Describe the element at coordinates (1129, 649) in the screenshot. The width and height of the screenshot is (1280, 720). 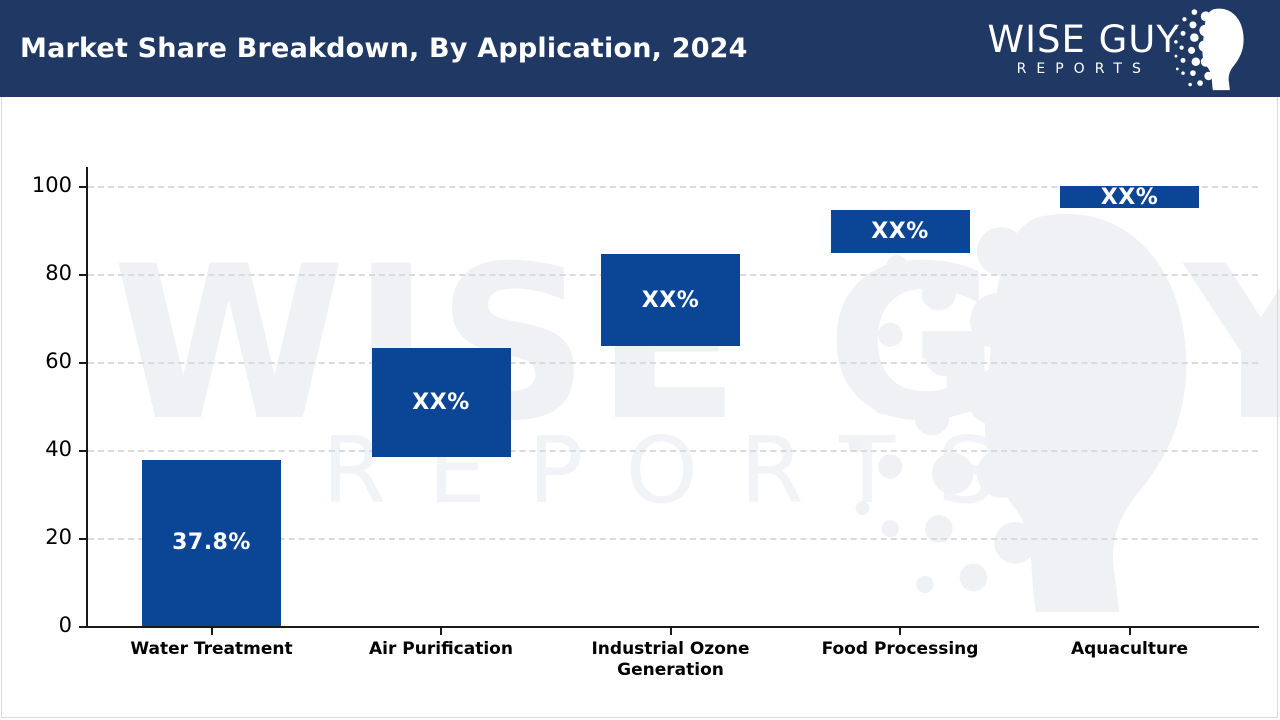
I see `category-label-aquaculture: Aquaculture` at that location.